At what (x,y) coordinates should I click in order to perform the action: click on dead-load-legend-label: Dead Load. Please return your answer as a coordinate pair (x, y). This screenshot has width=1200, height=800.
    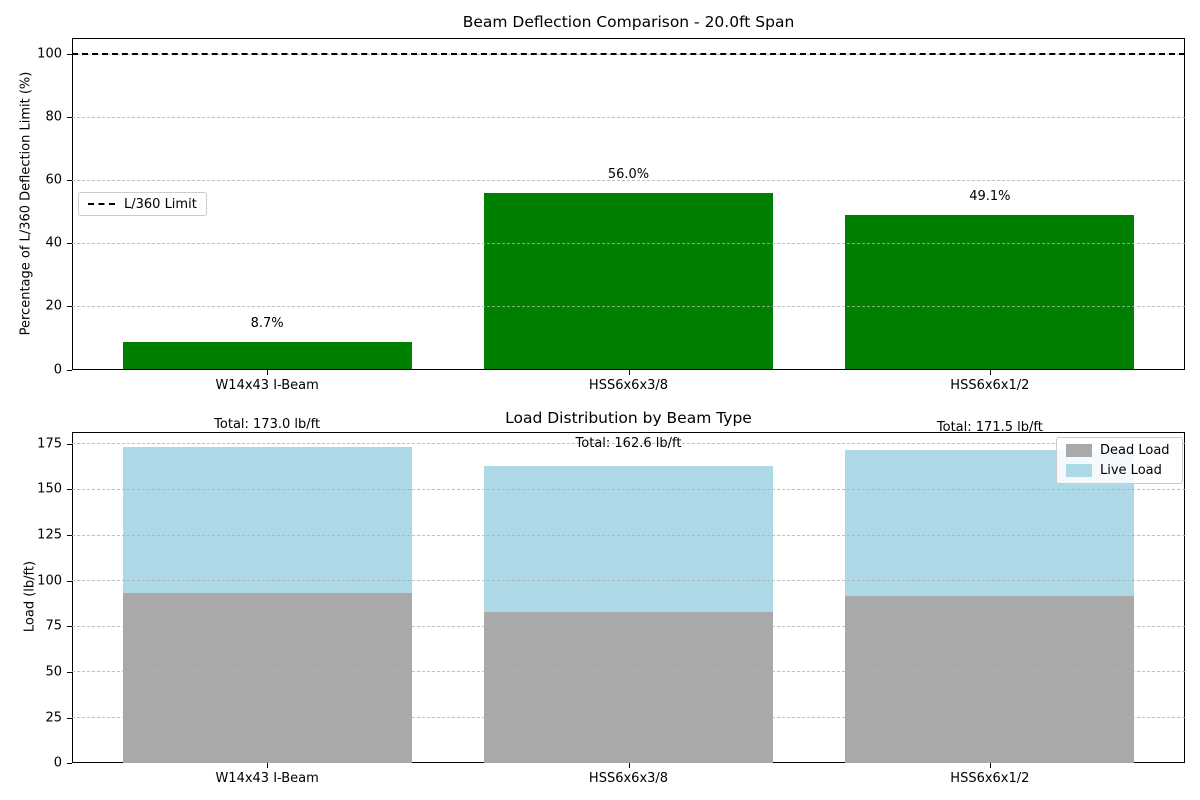
    Looking at the image, I should click on (1135, 450).